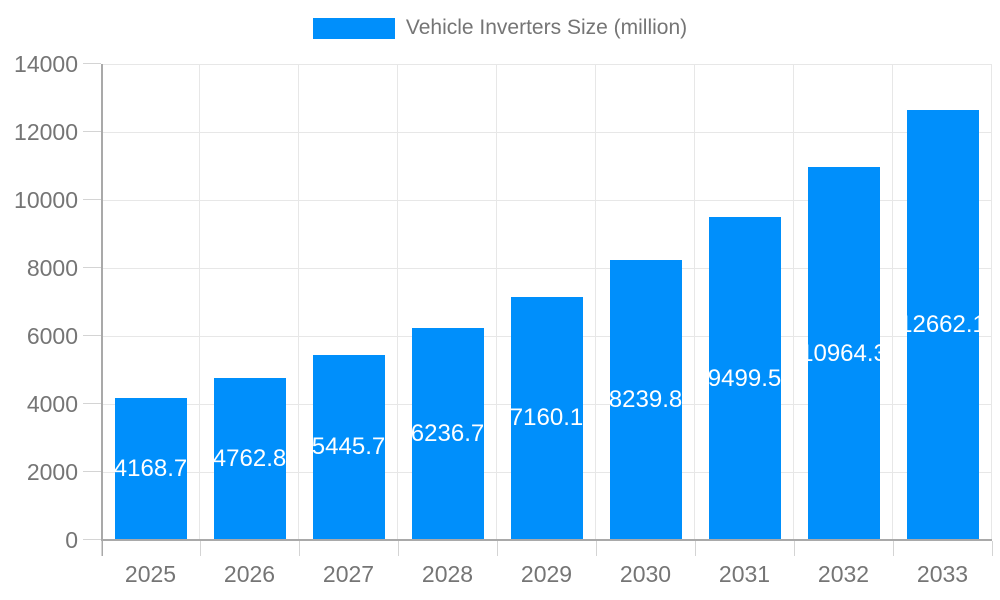 The width and height of the screenshot is (1000, 600). Describe the element at coordinates (645, 574) in the screenshot. I see `x-axis-label: 2030` at that location.